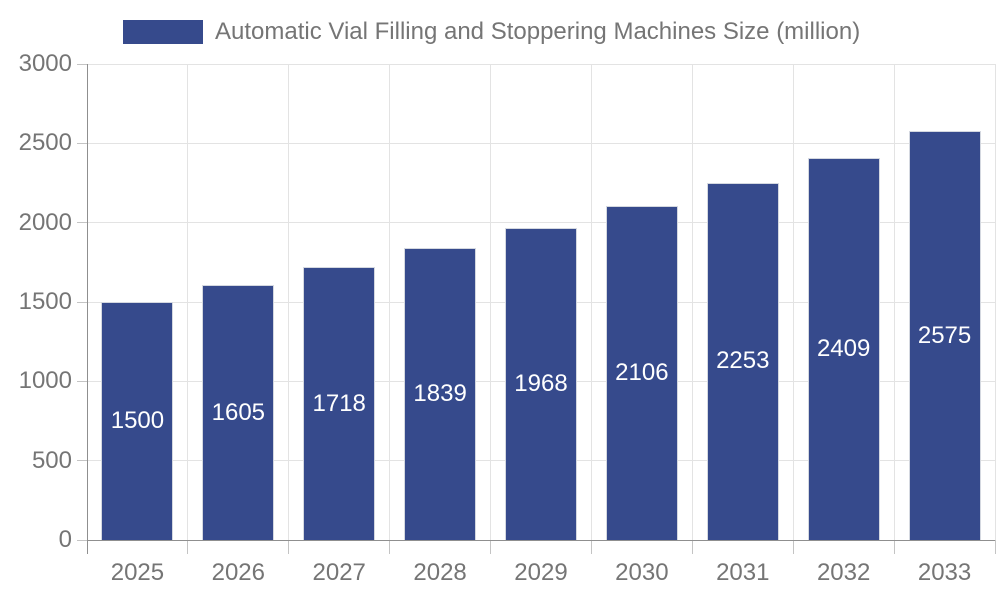  I want to click on y-axis-label: 2500, so click(45, 143).